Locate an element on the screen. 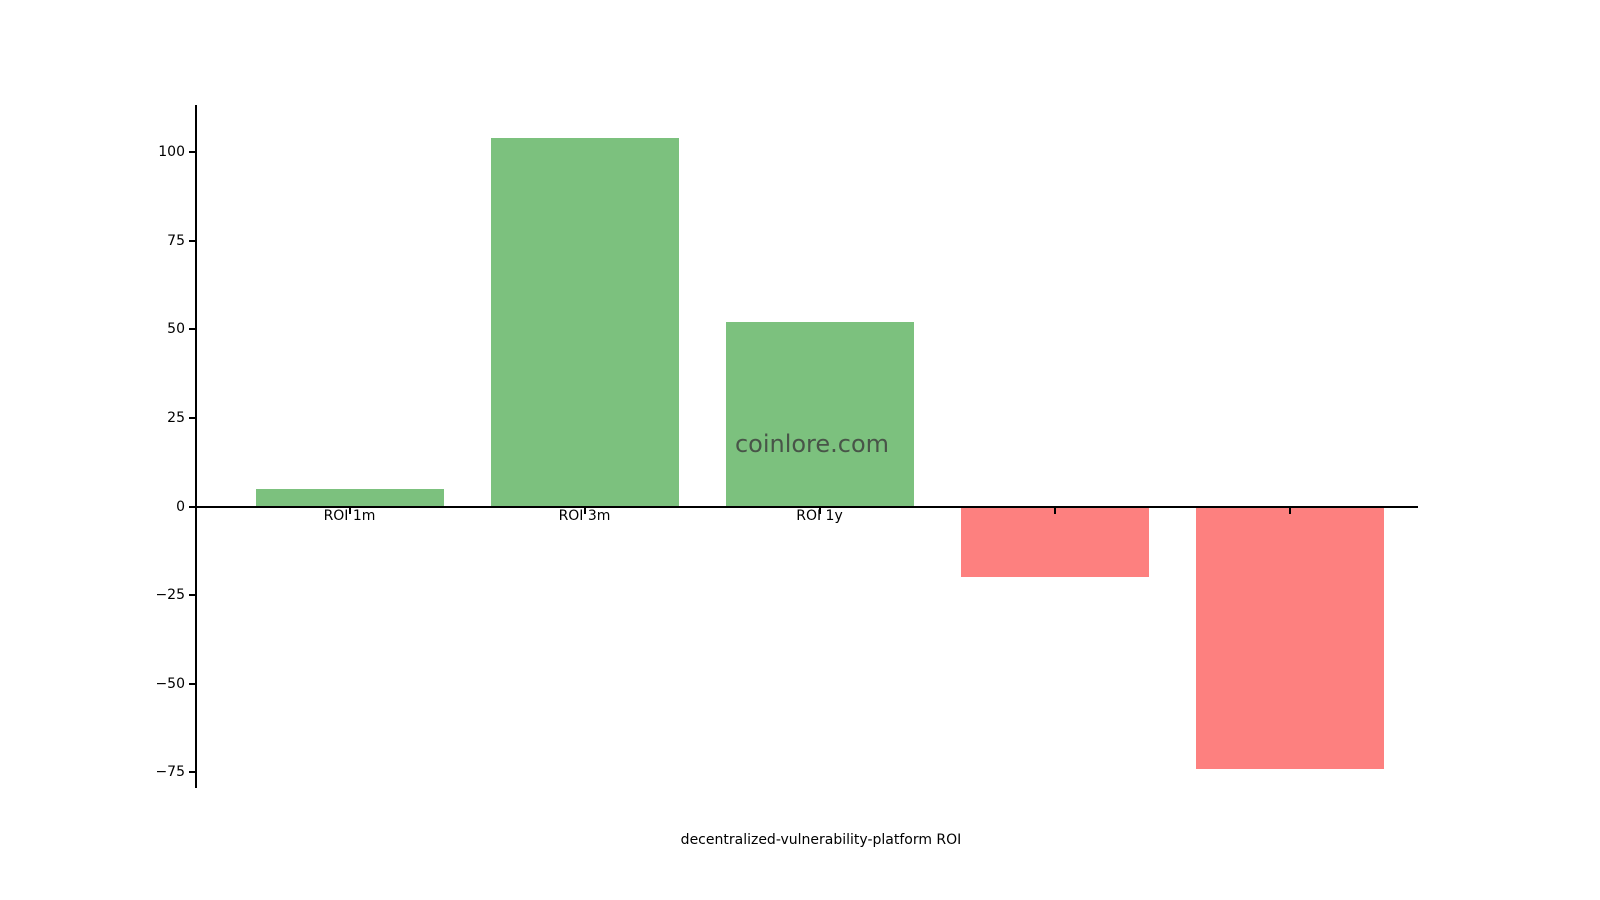  x-axis-tick-label-0: ROI 1m is located at coordinates (349, 516).